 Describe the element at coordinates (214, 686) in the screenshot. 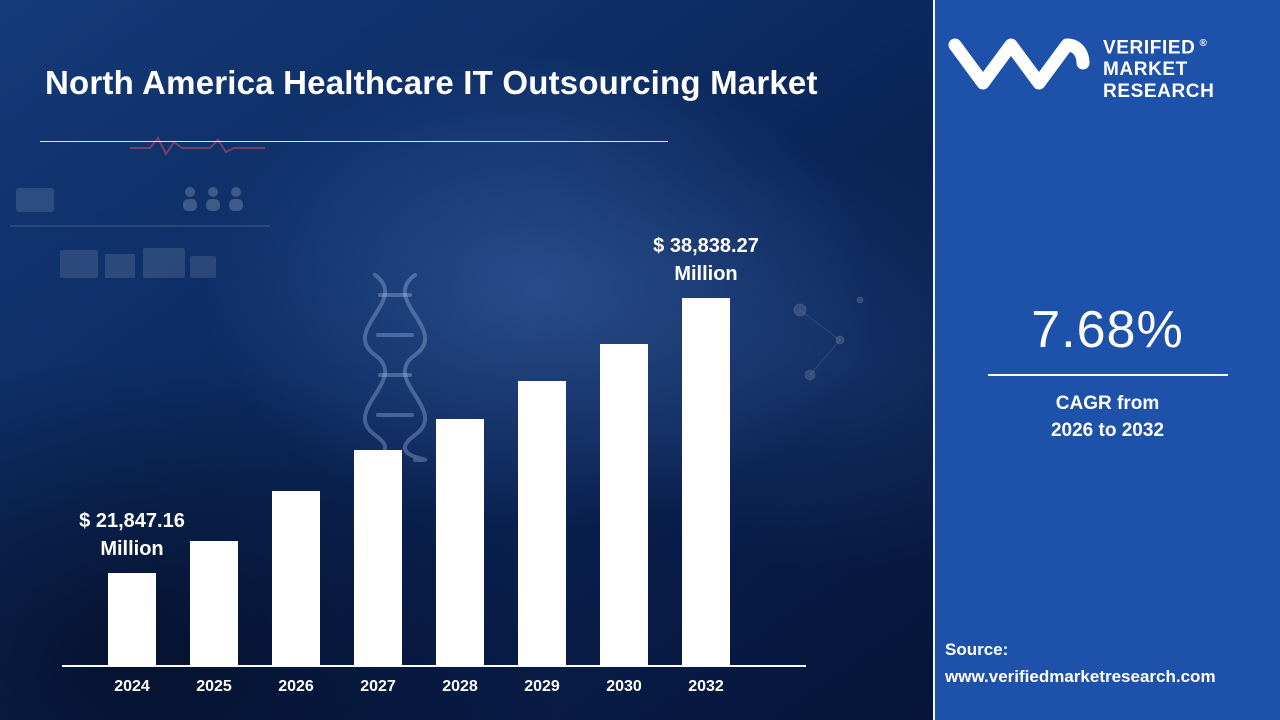

I see `x-axis-label: 2025` at that location.